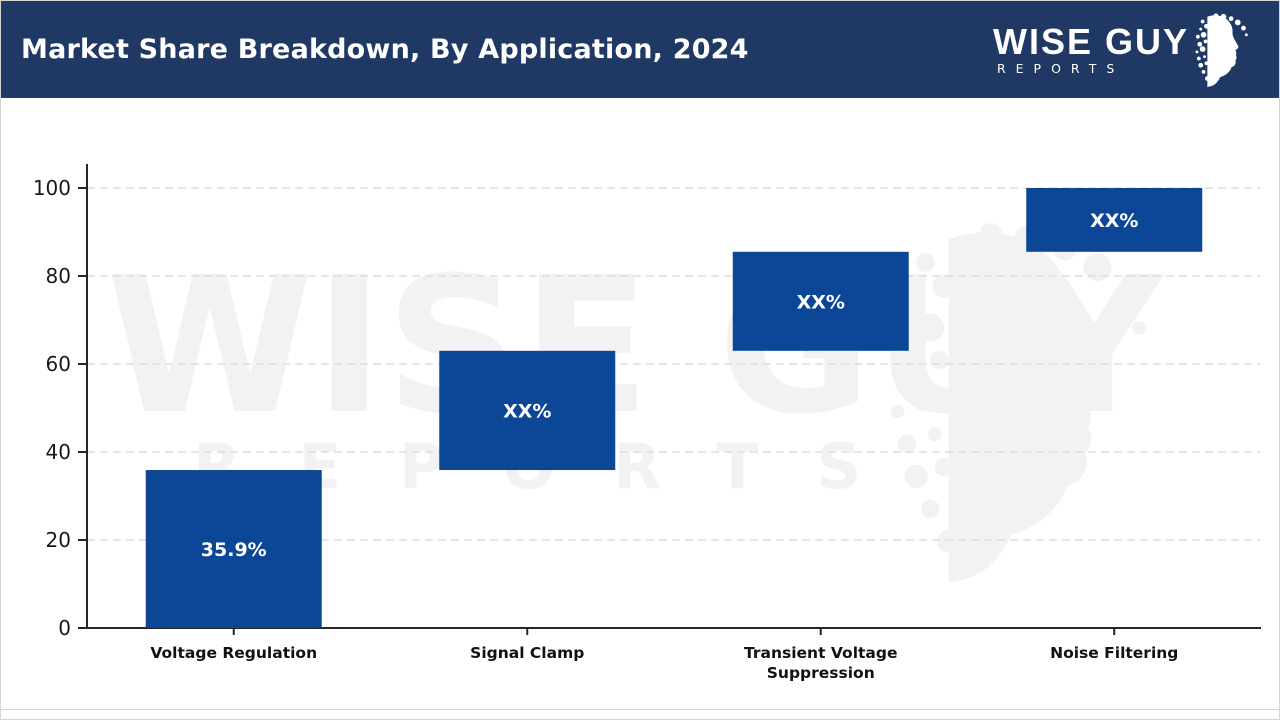 The height and width of the screenshot is (720, 1280). I want to click on bar-voltage-regulation, so click(233, 549).